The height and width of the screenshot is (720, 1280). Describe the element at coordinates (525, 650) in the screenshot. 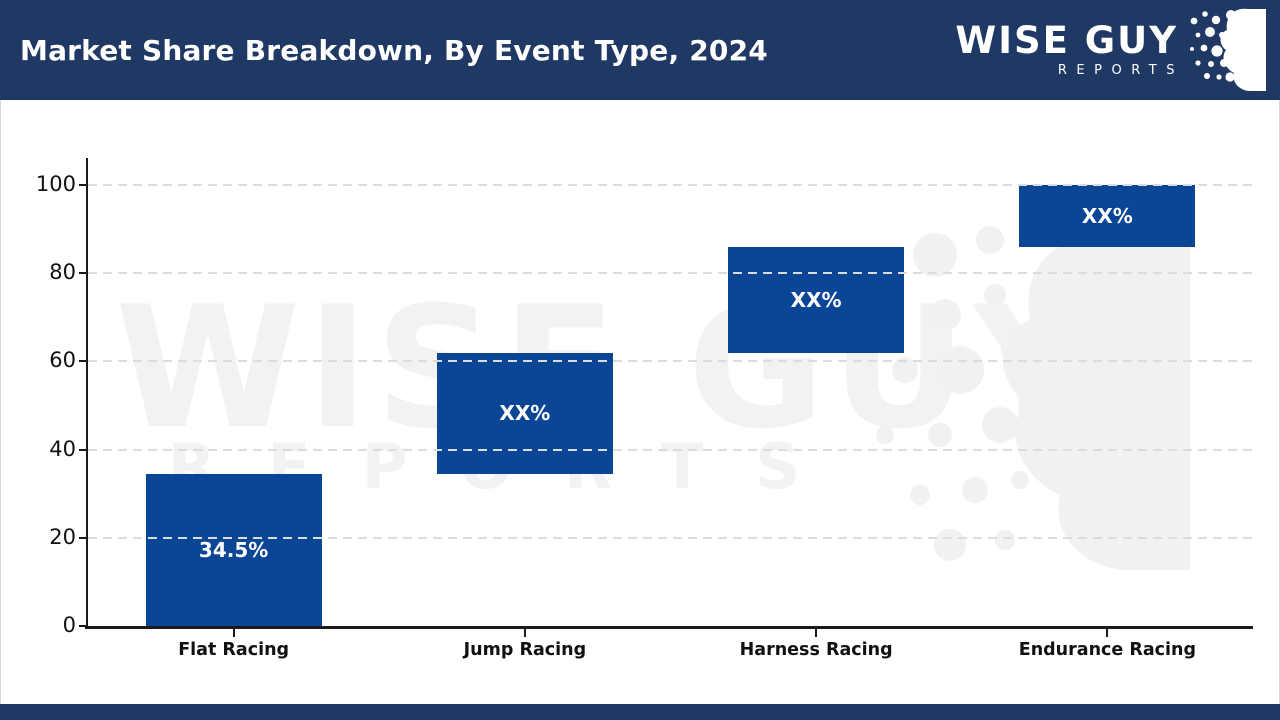

I see `x-category-label: Jump Racing` at that location.